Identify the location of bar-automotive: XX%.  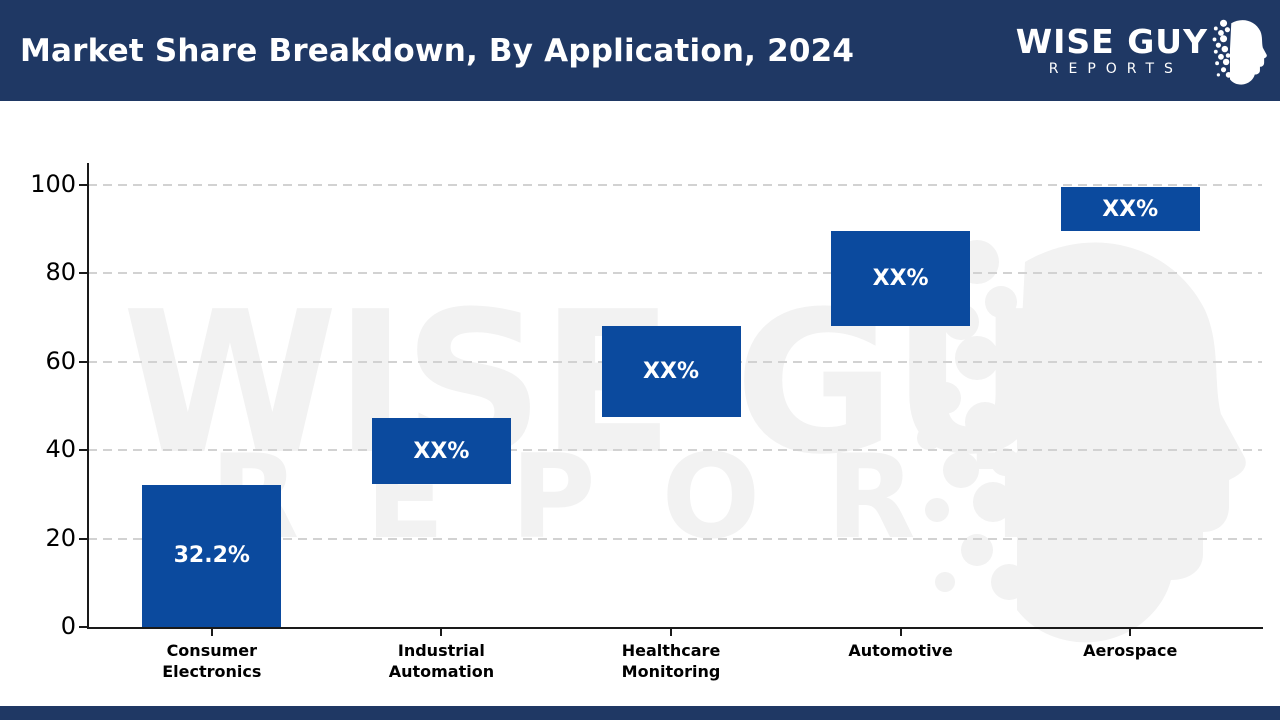
(901, 278).